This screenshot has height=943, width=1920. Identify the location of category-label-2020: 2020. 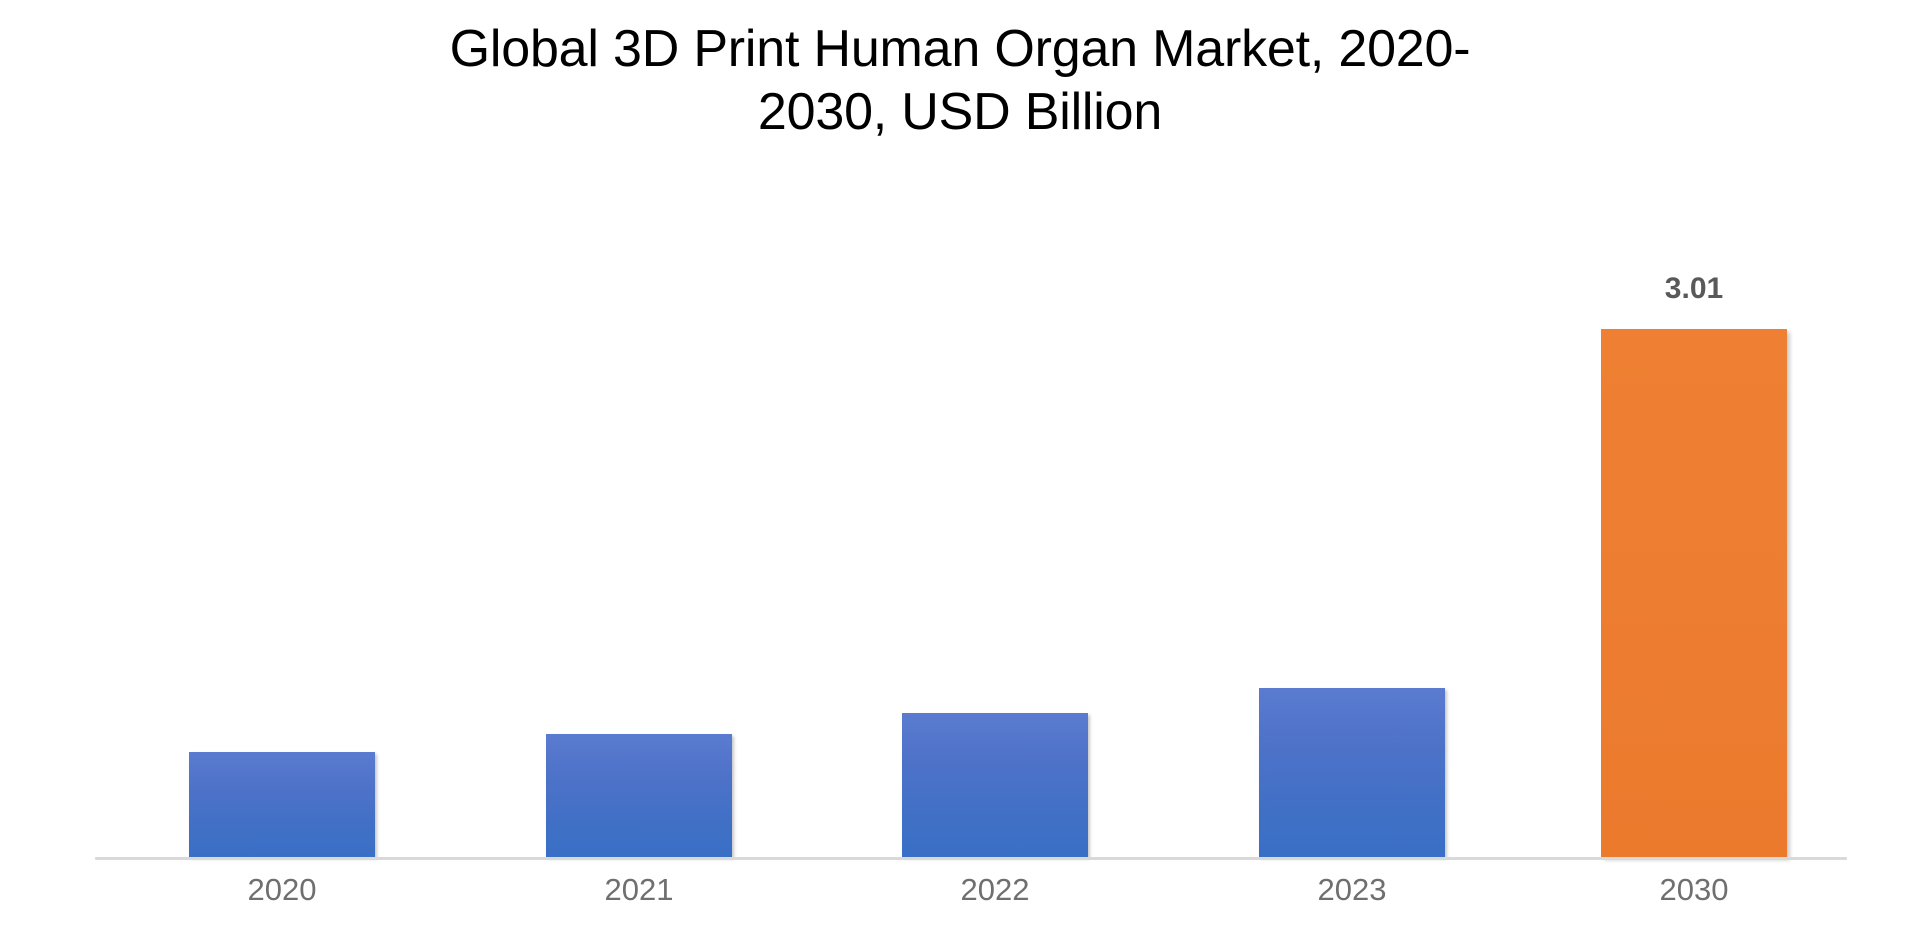
(282, 889).